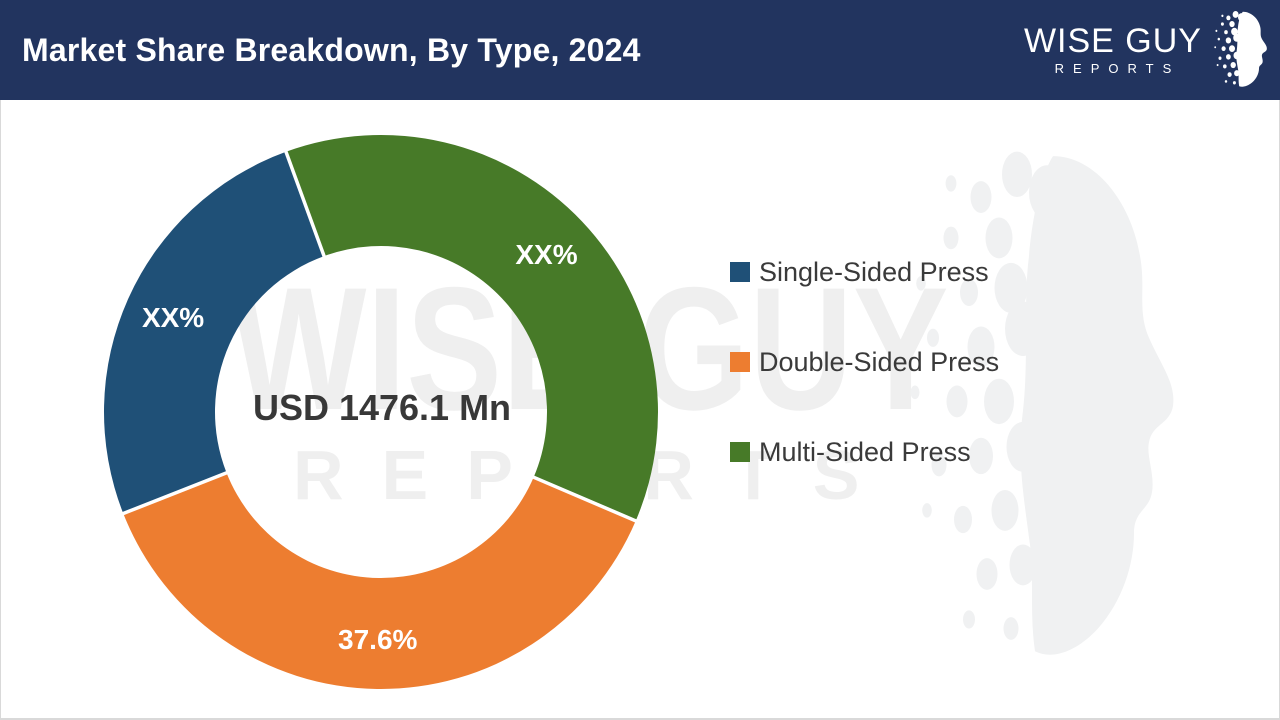 The height and width of the screenshot is (720, 1280). Describe the element at coordinates (879, 361) in the screenshot. I see `legend-label-double-sided-press: Double-Sided Press` at that location.